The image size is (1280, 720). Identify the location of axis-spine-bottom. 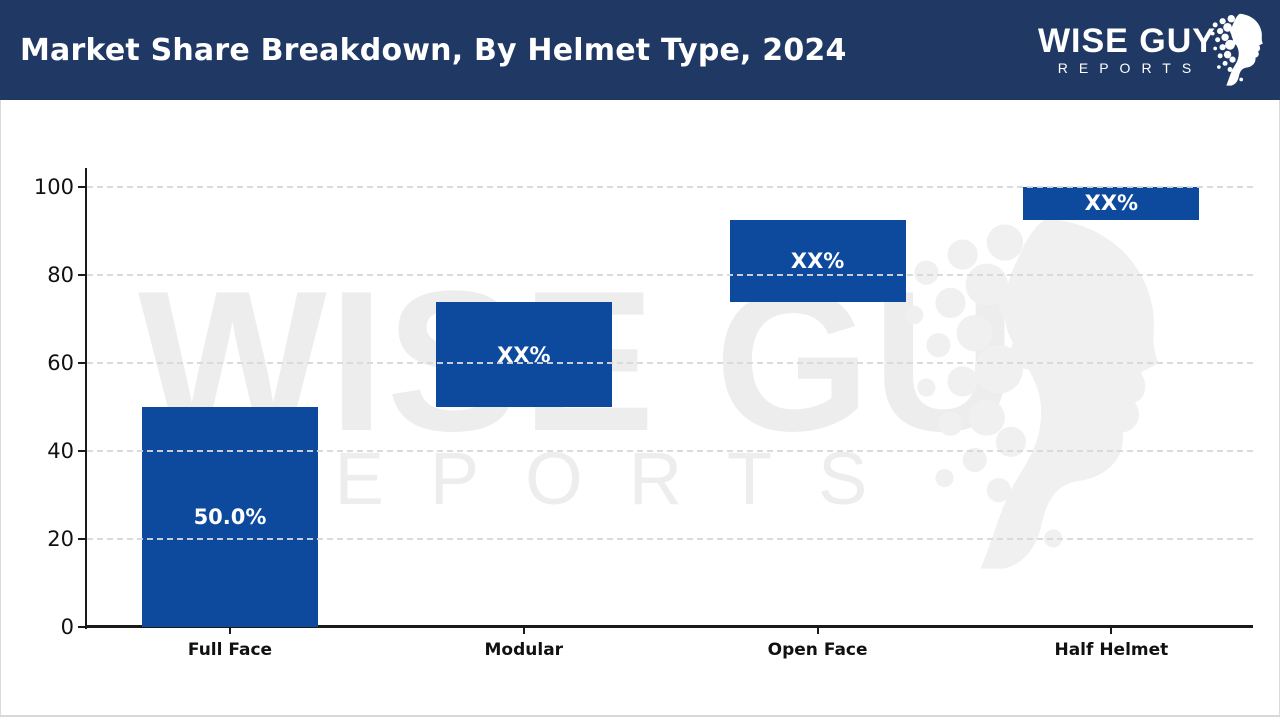
(669, 626).